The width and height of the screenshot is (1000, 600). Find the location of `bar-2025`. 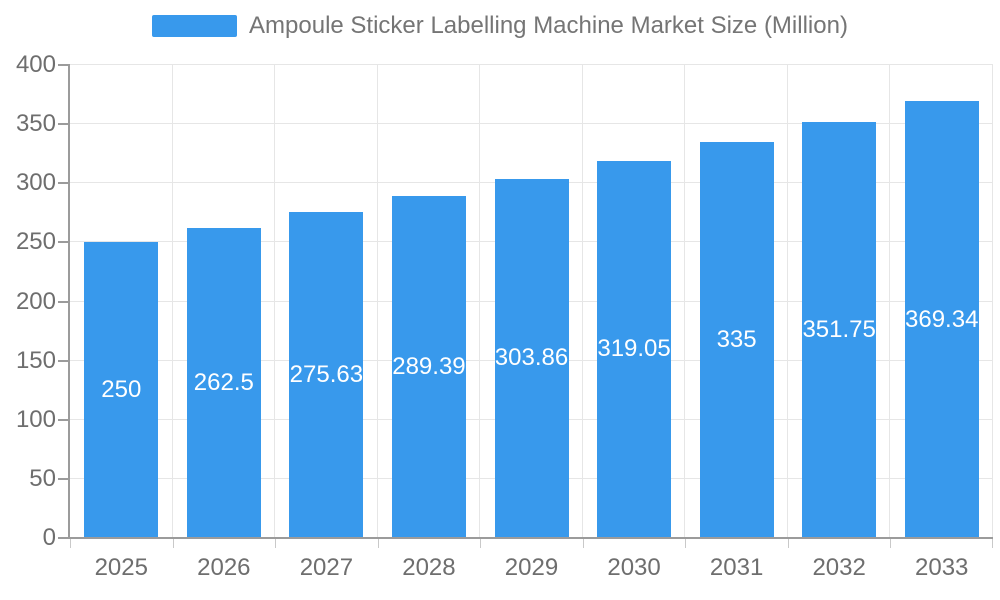

bar-2025 is located at coordinates (121, 390).